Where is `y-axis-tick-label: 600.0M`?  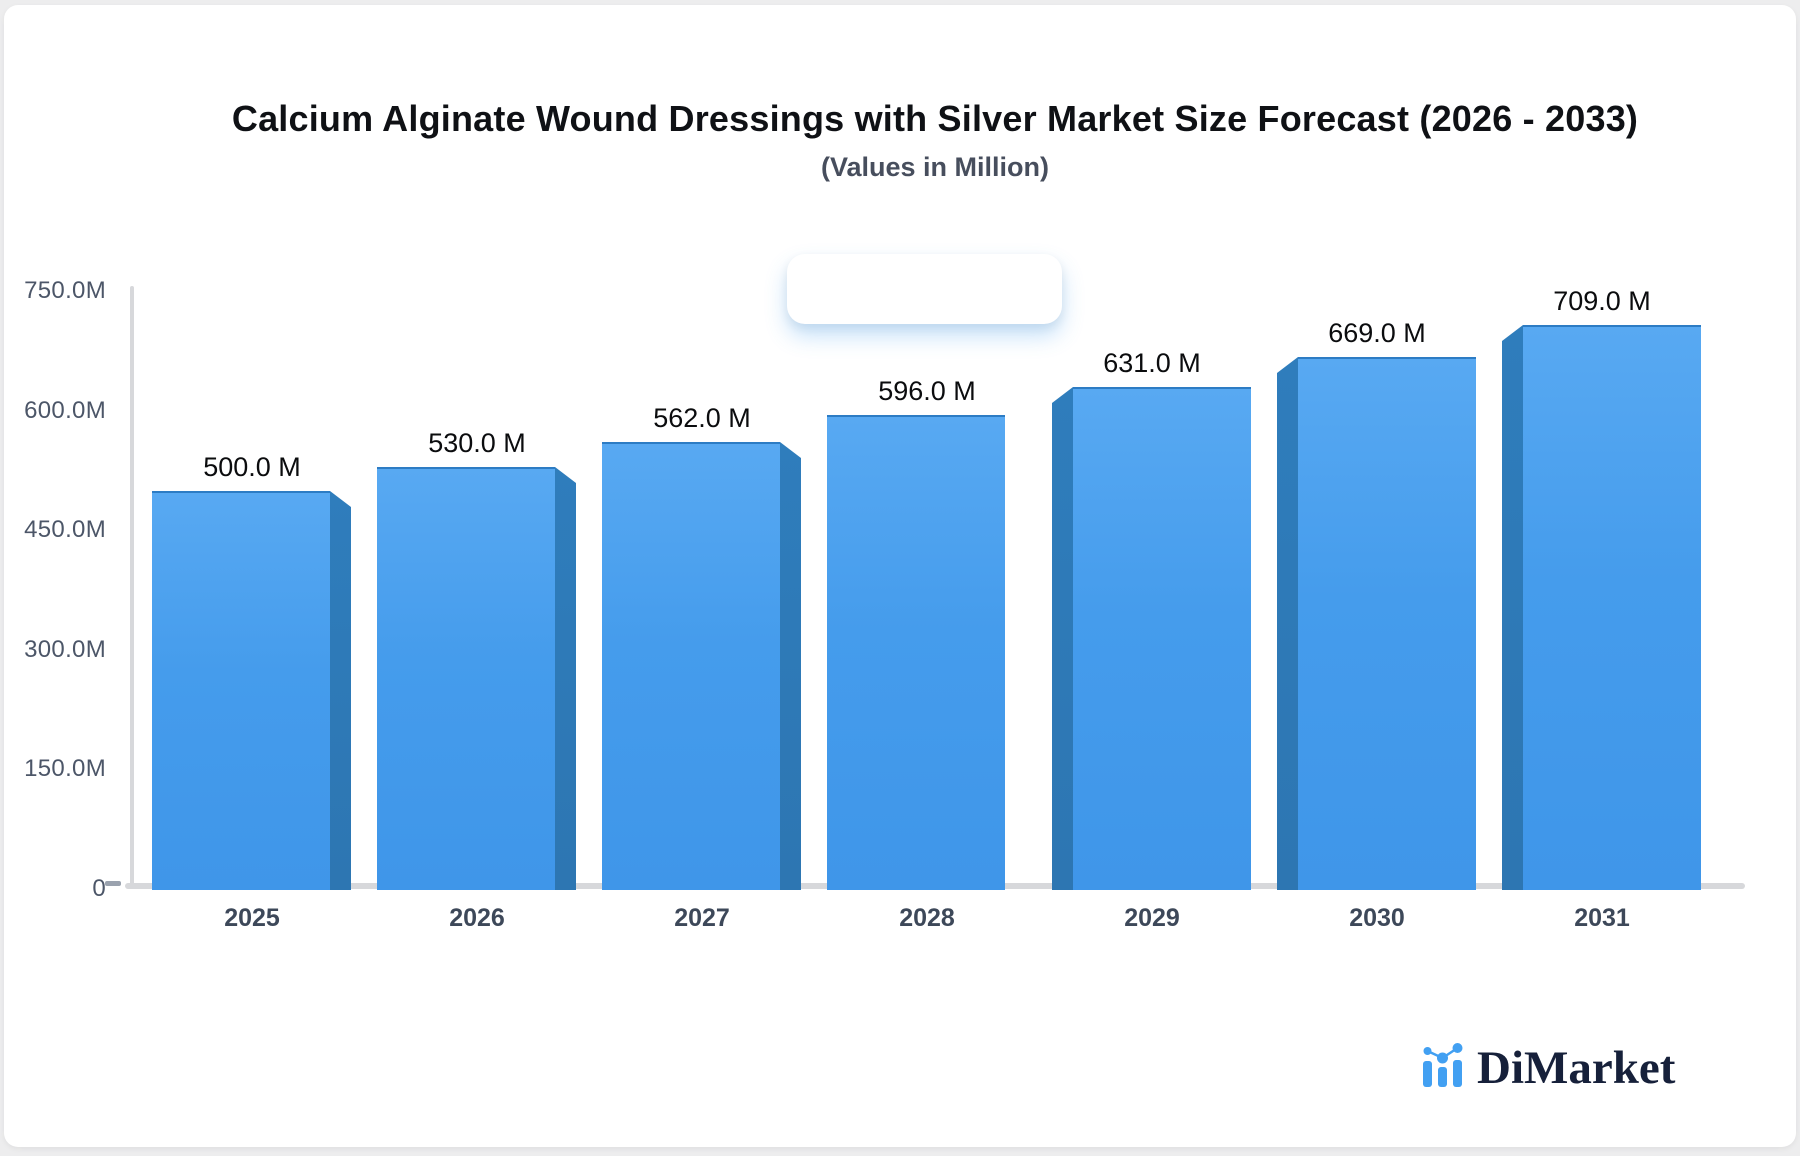
y-axis-tick-label: 600.0M is located at coordinates (65, 410).